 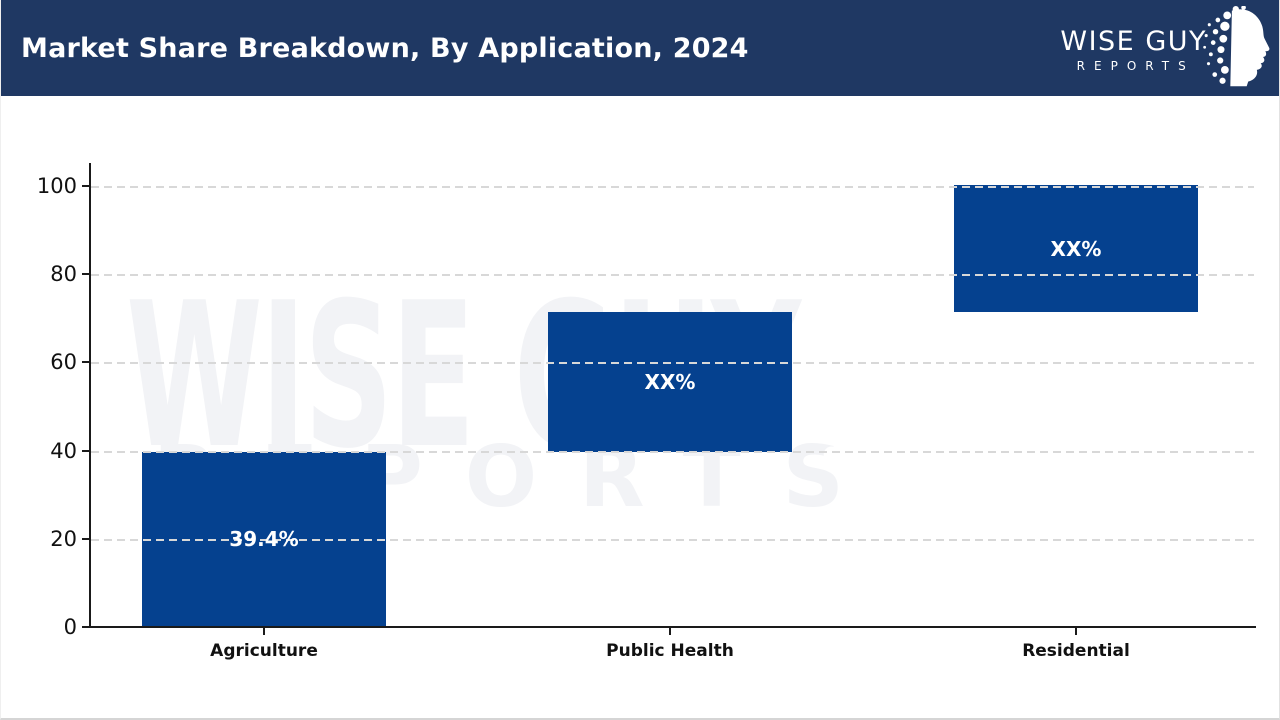 I want to click on bar-residential, so click(x=1076, y=248).